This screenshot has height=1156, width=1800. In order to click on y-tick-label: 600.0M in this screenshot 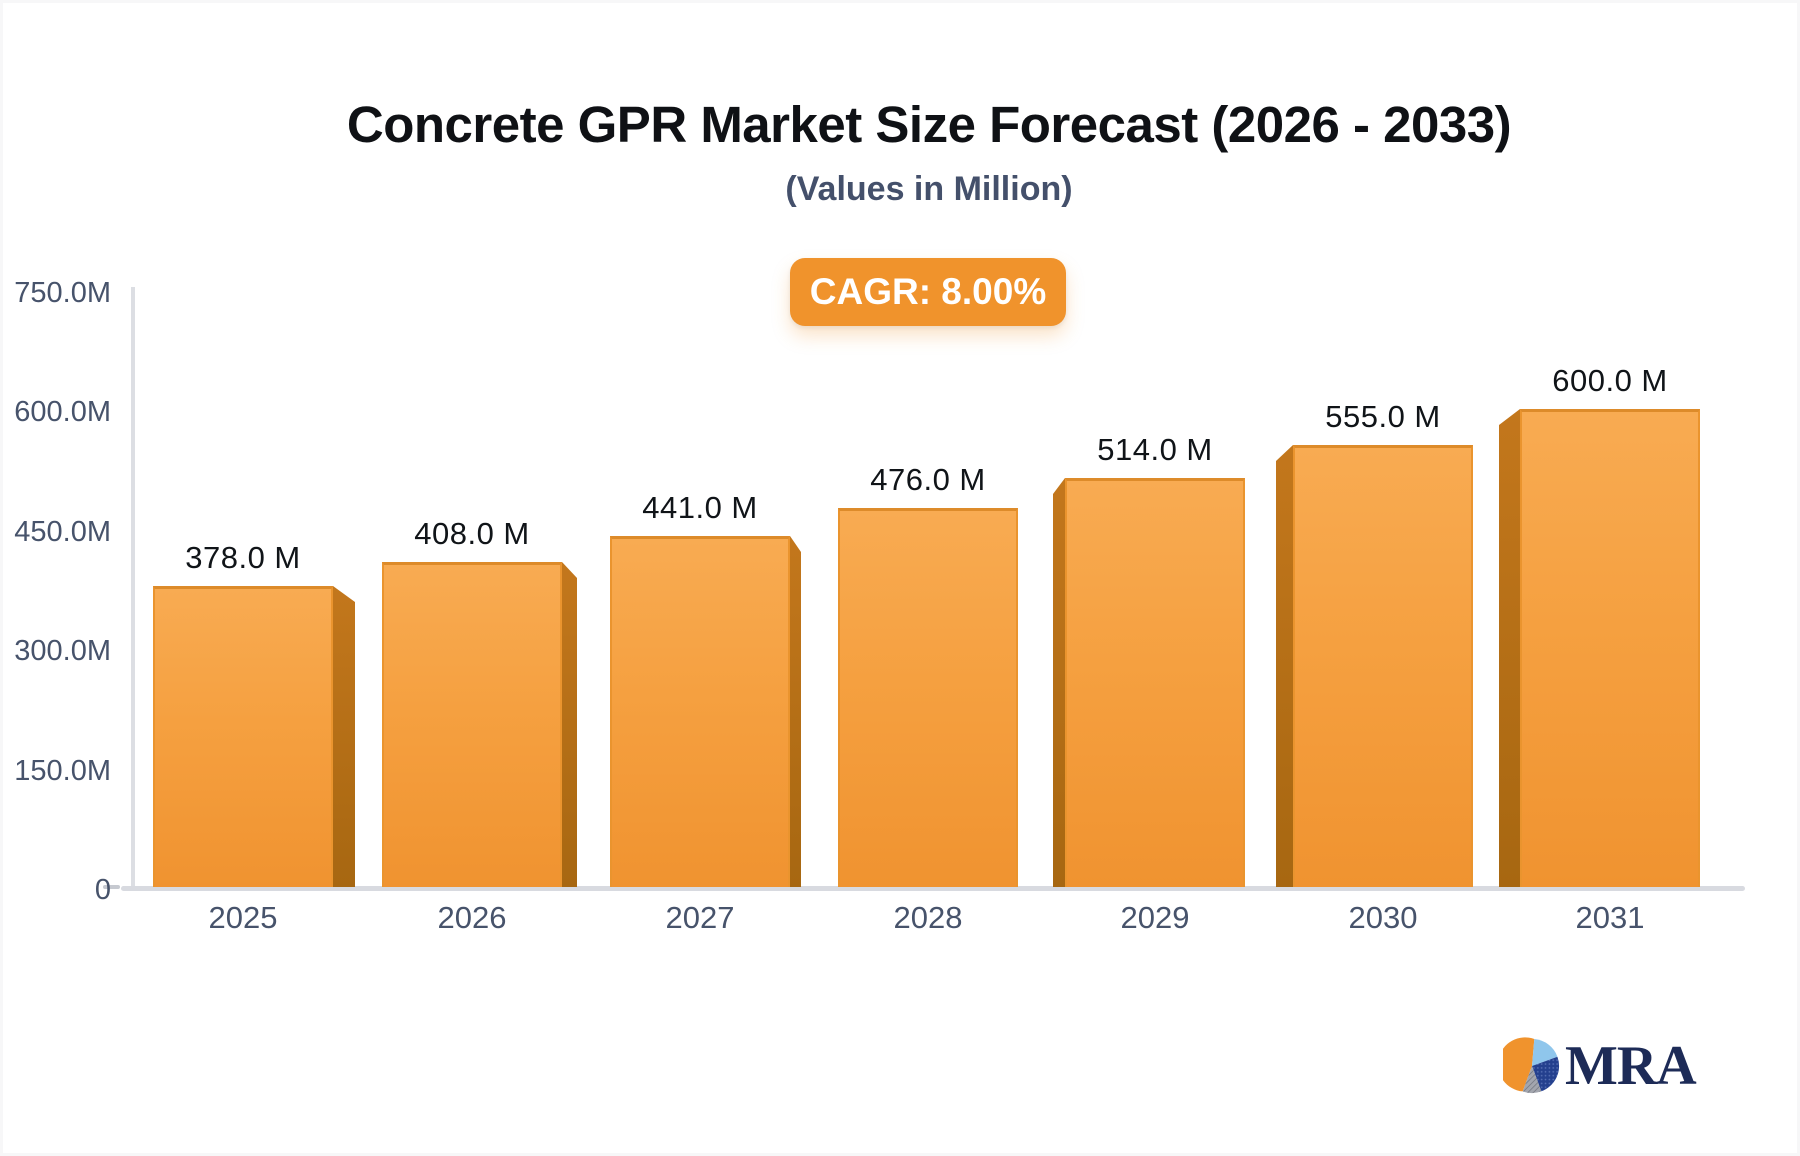, I will do `click(62, 412)`.